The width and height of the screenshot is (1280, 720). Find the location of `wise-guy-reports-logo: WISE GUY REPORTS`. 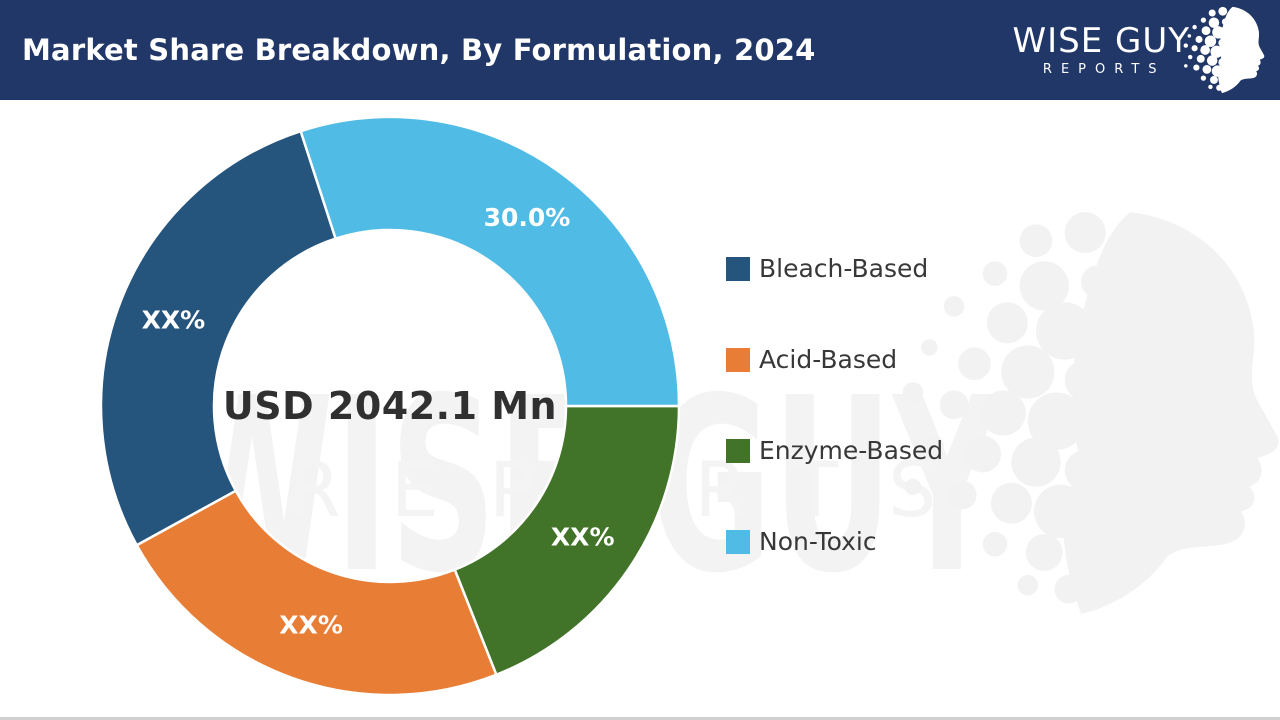

wise-guy-reports-logo: WISE GUY REPORTS is located at coordinates (1139, 50).